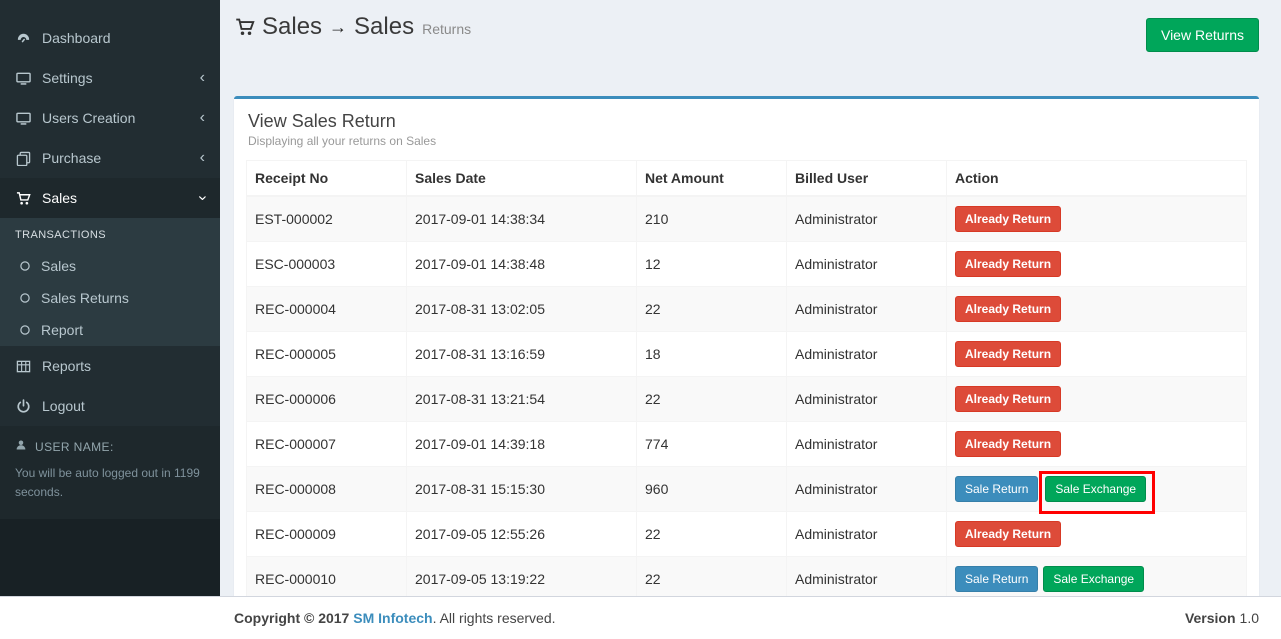  I want to click on sidebar-item-label: Users Creation, so click(89, 118).